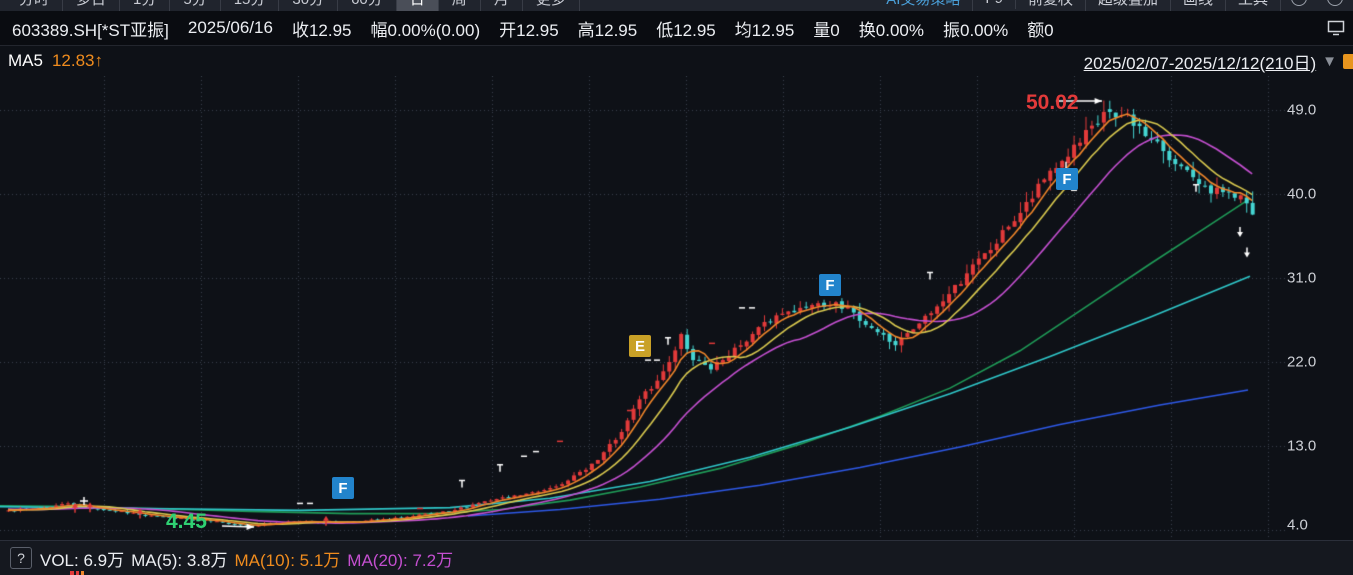 The image size is (1353, 575). I want to click on low-price-label: 4.45, so click(186, 521).